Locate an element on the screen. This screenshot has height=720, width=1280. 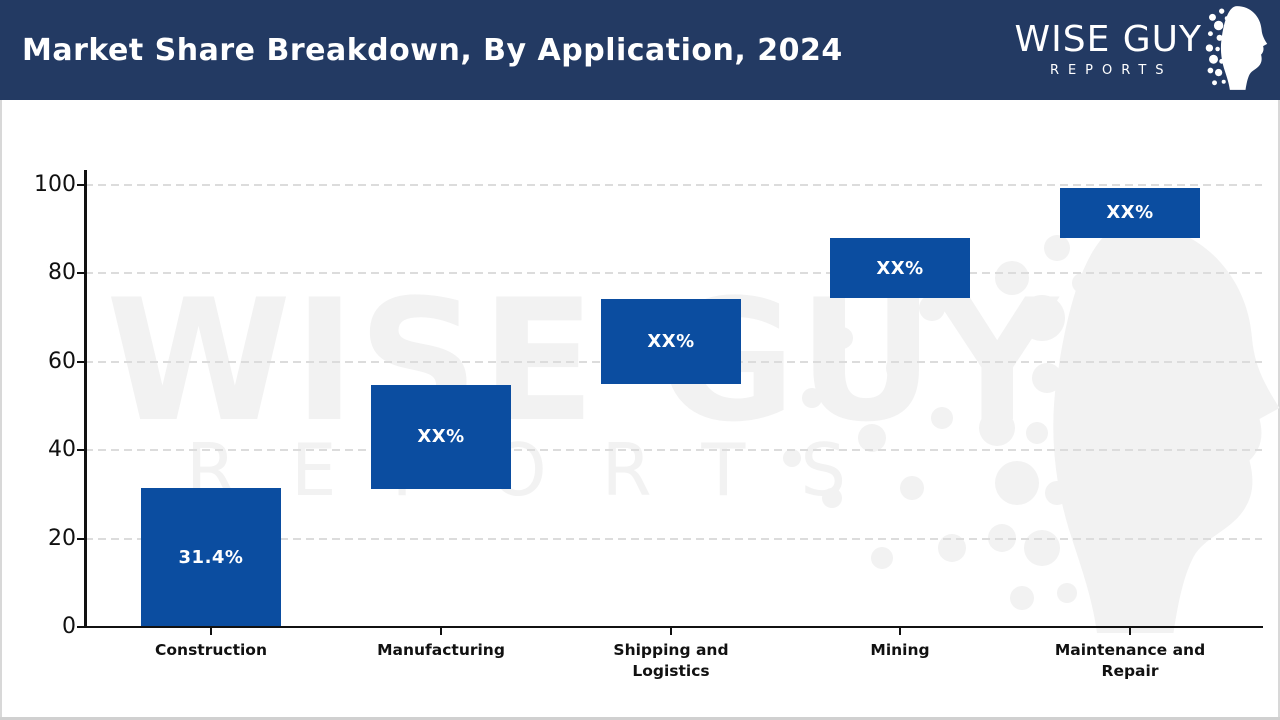
y-axis-line is located at coordinates (85, 399).